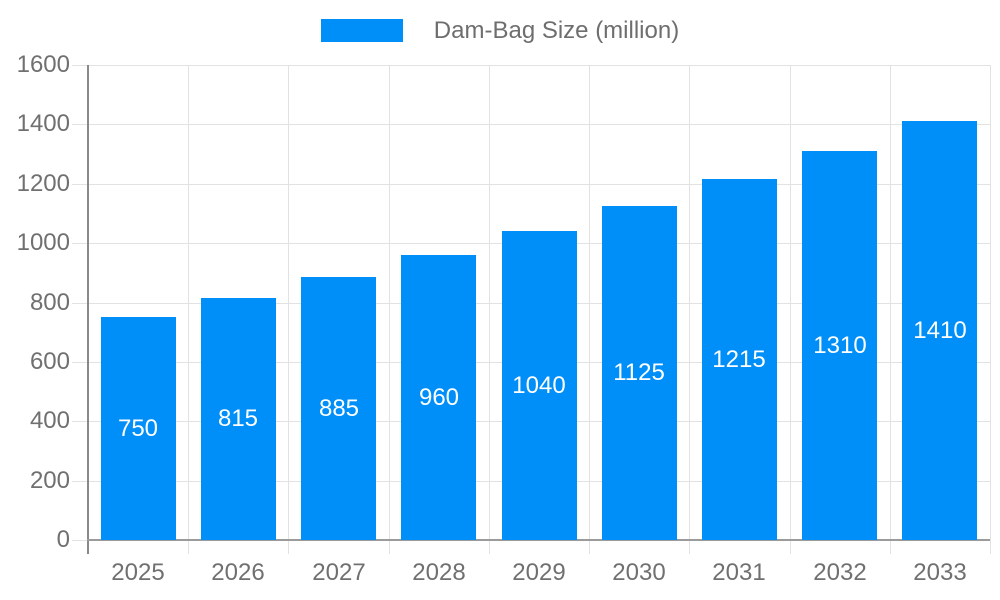  What do you see at coordinates (840, 572) in the screenshot?
I see `x-tick-label: 2032` at bounding box center [840, 572].